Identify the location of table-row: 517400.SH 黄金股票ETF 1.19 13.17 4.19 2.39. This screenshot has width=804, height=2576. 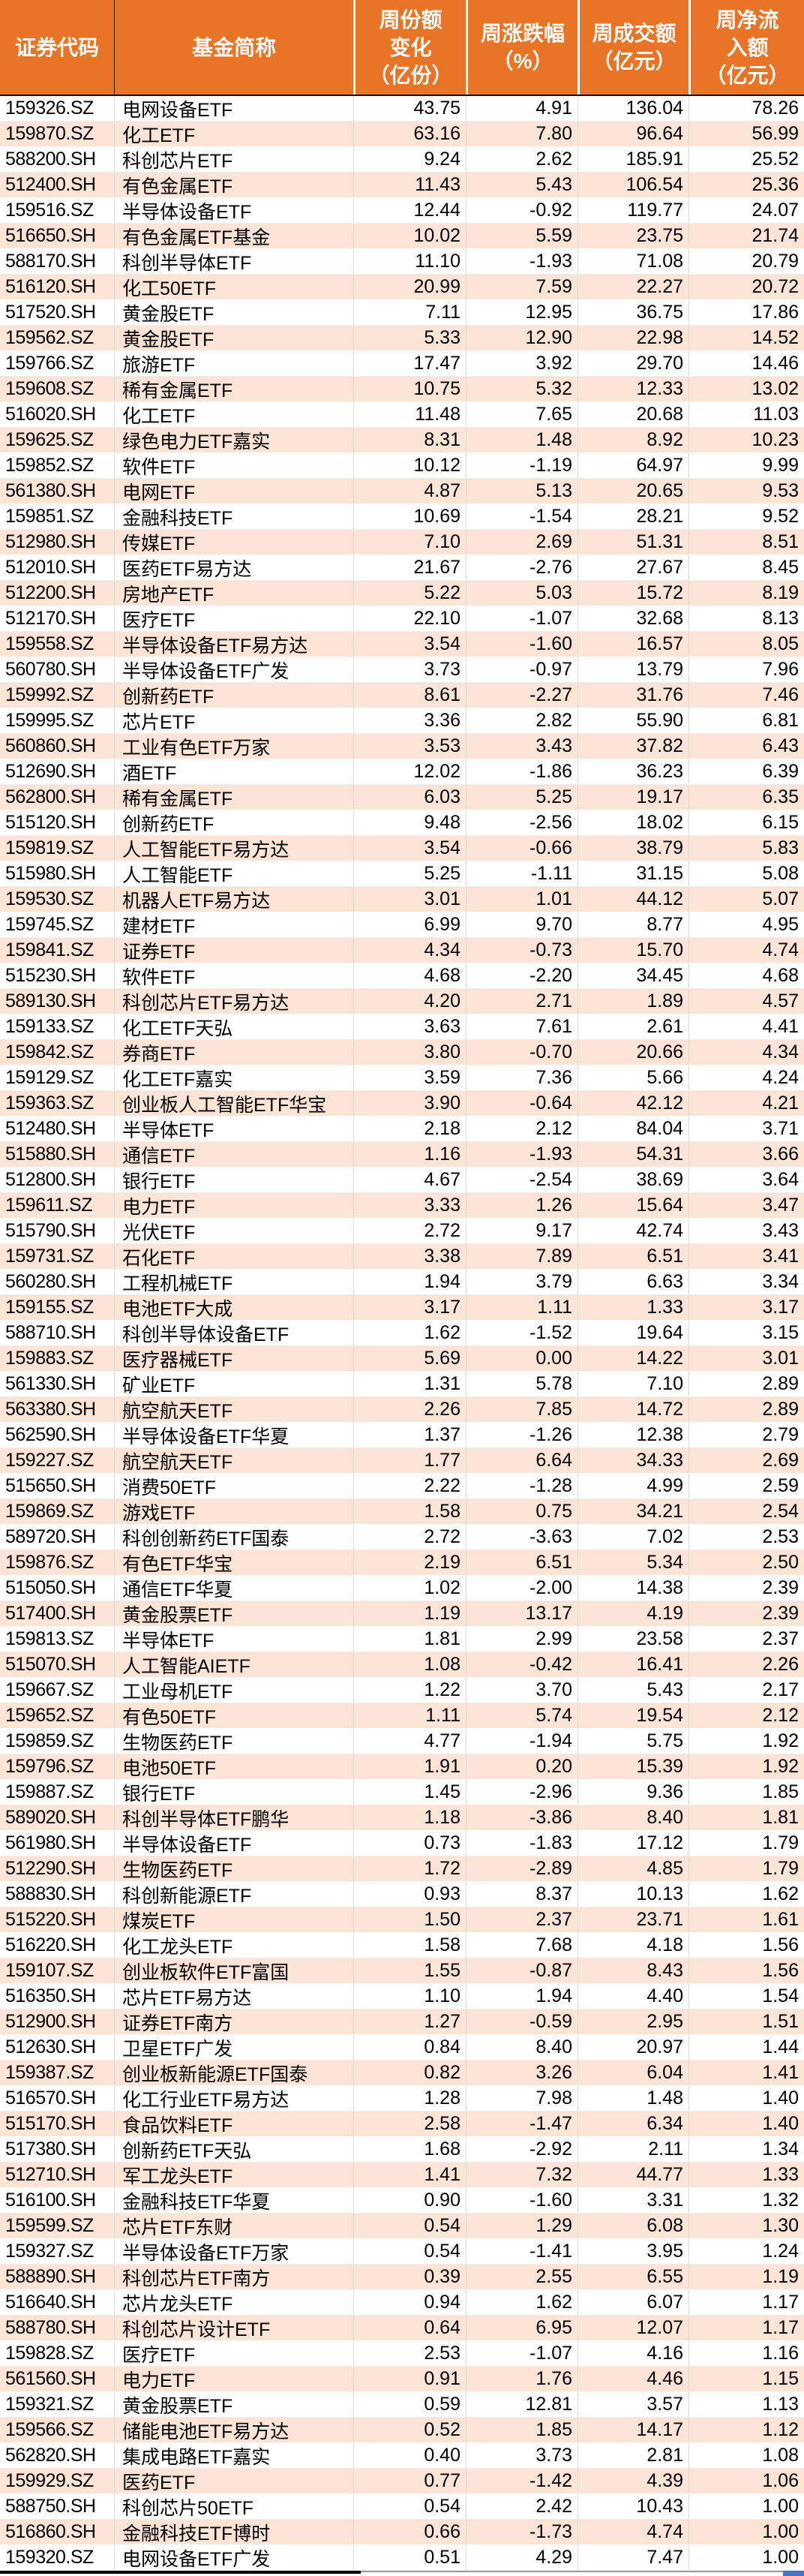
(402, 1614).